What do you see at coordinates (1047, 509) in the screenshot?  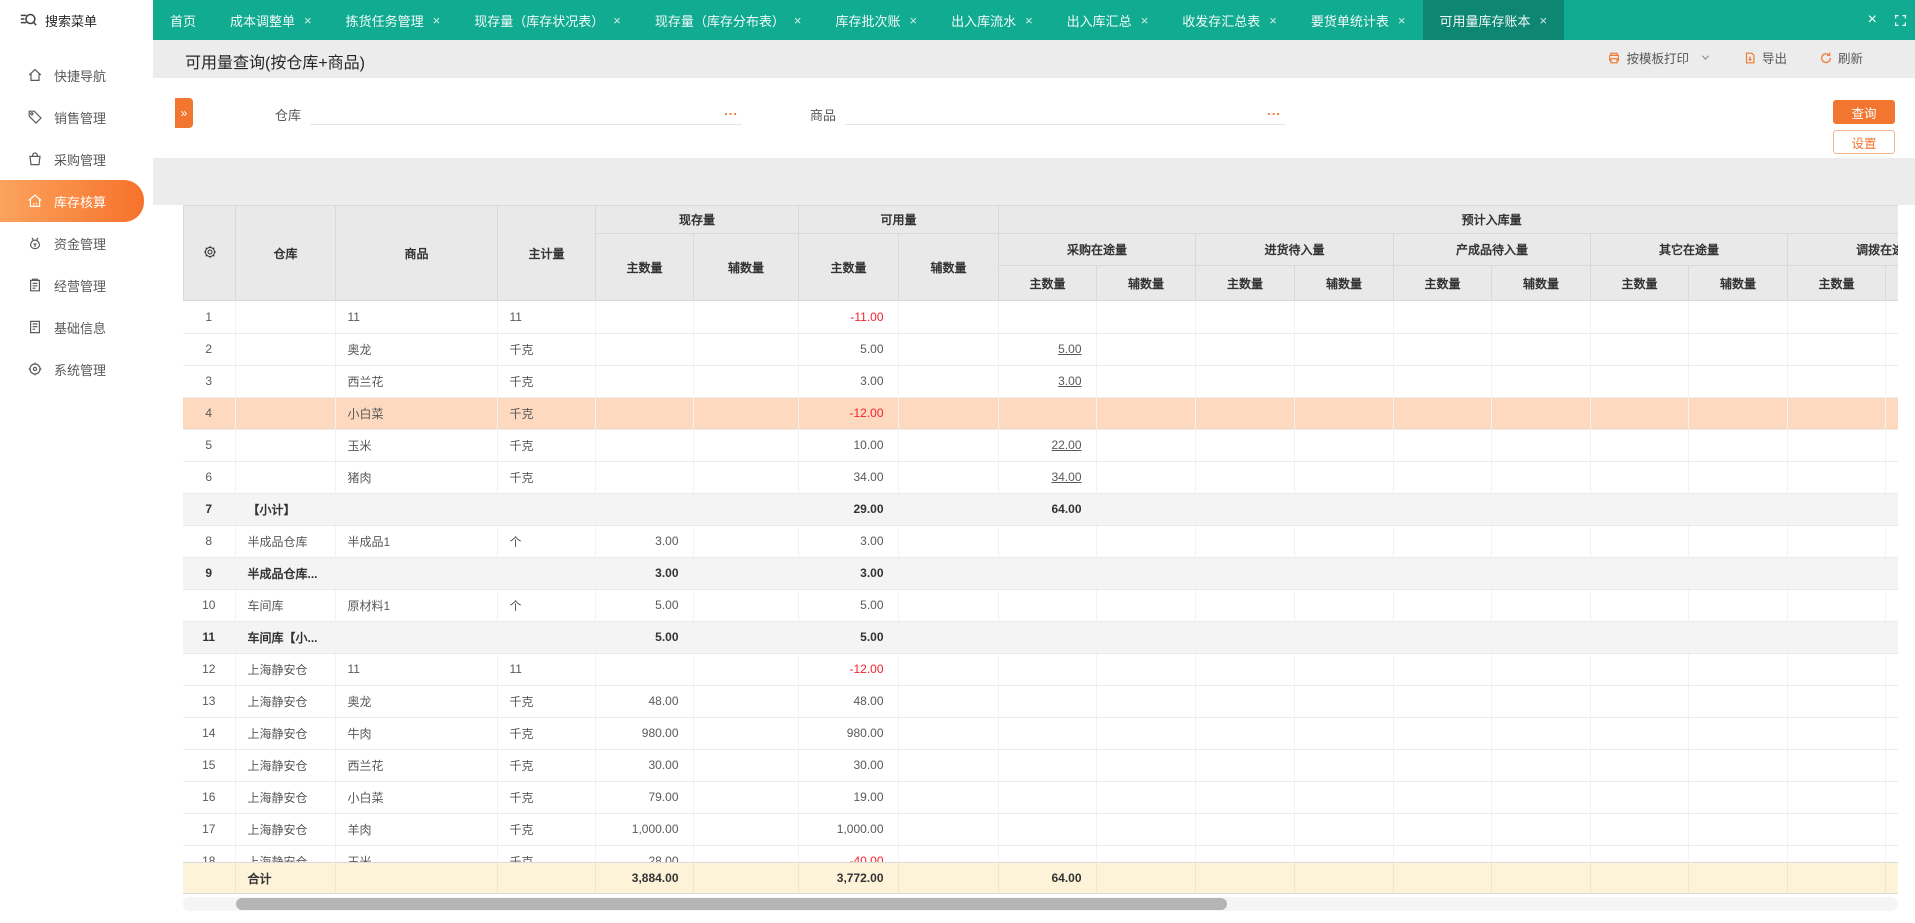 I see `data-cell: 64.00` at bounding box center [1047, 509].